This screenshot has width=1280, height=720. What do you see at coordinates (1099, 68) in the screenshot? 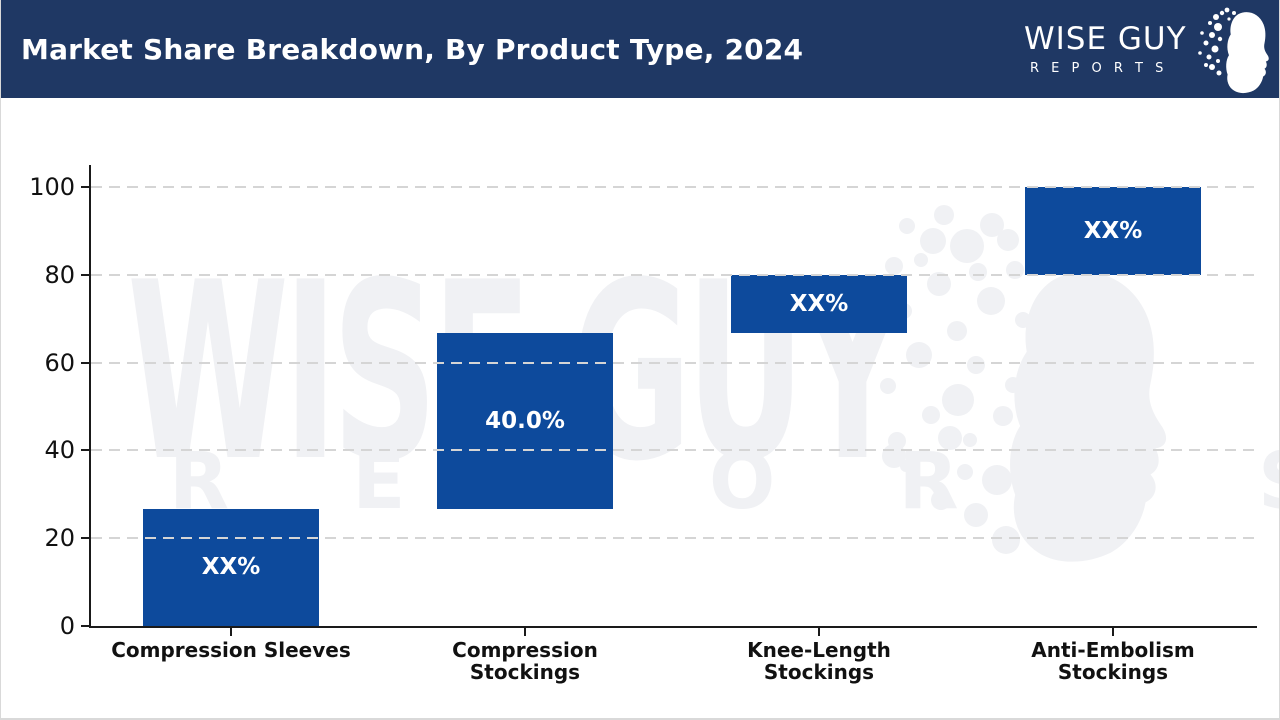
I see `logo-reports-label: R E P O R T S` at bounding box center [1099, 68].